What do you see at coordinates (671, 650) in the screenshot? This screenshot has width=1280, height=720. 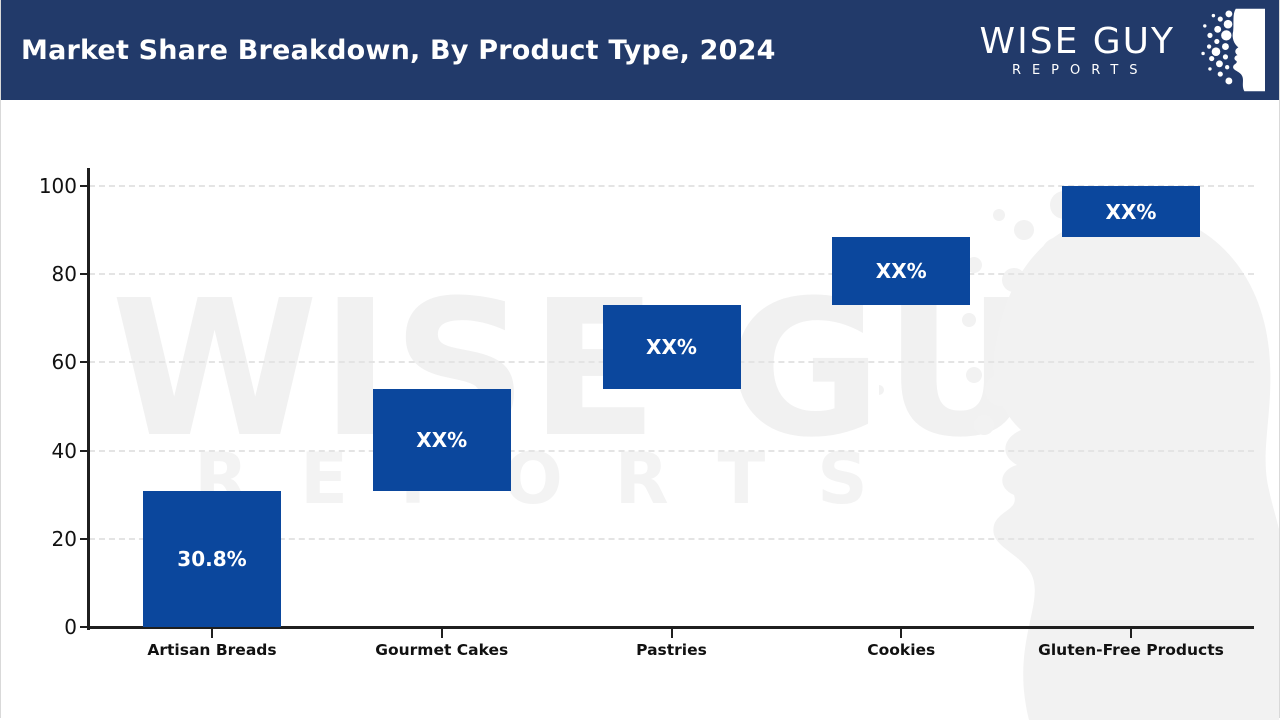 I see `category-label-2: Pastries` at bounding box center [671, 650].